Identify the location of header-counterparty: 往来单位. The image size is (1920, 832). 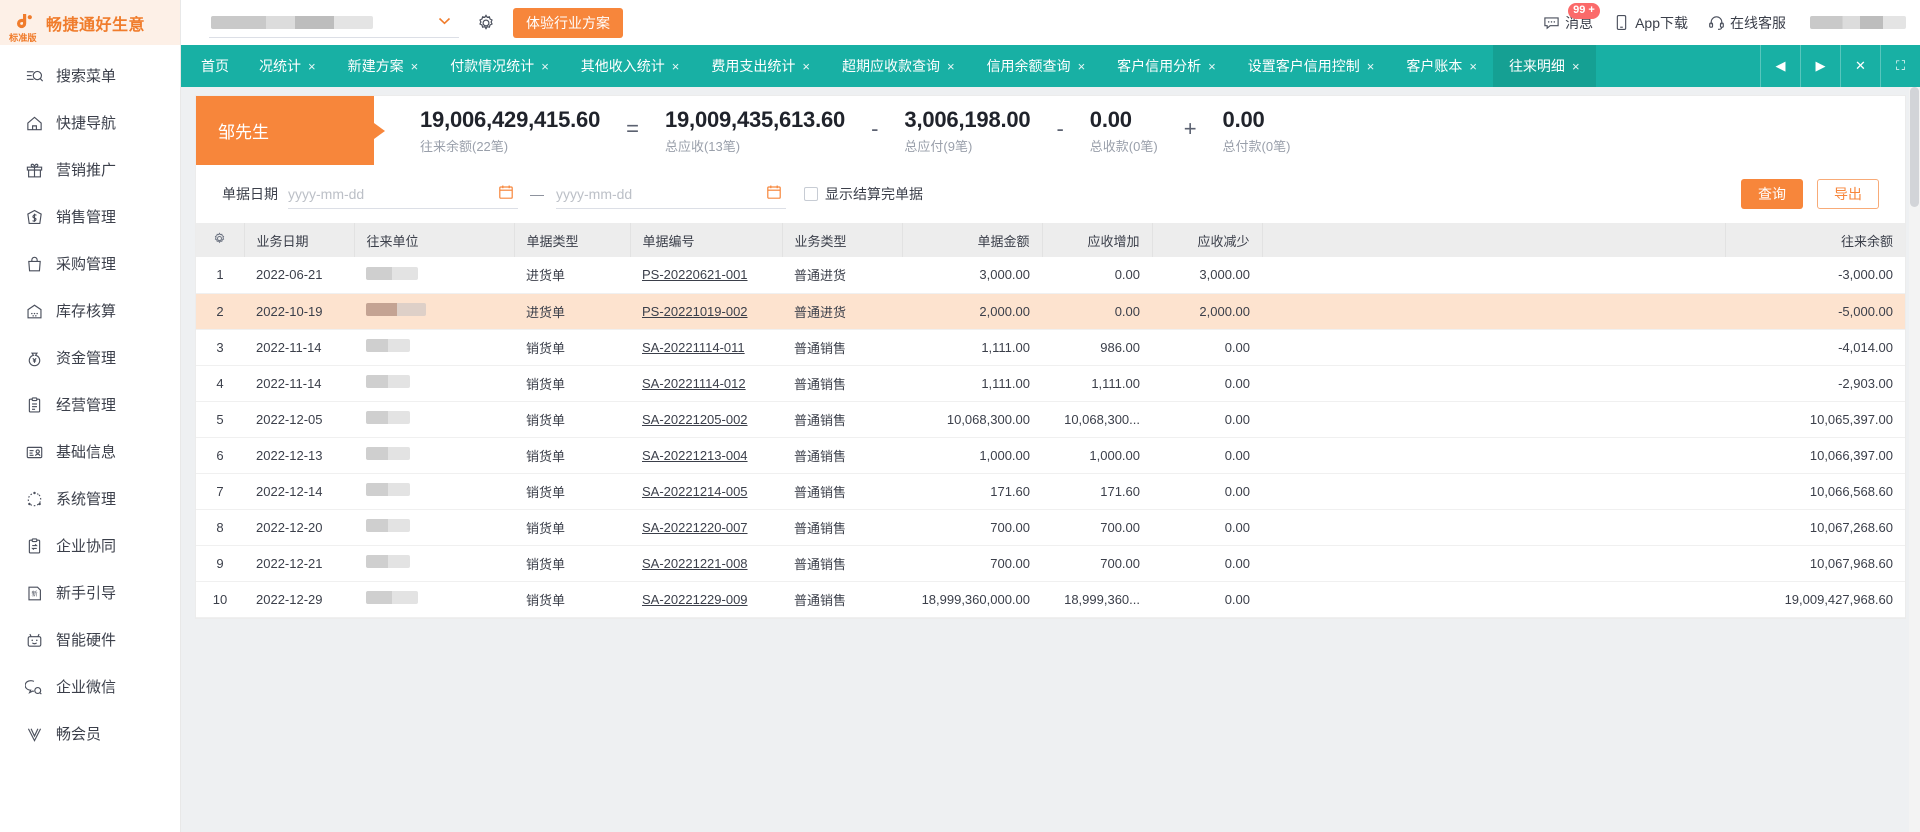
(434, 240).